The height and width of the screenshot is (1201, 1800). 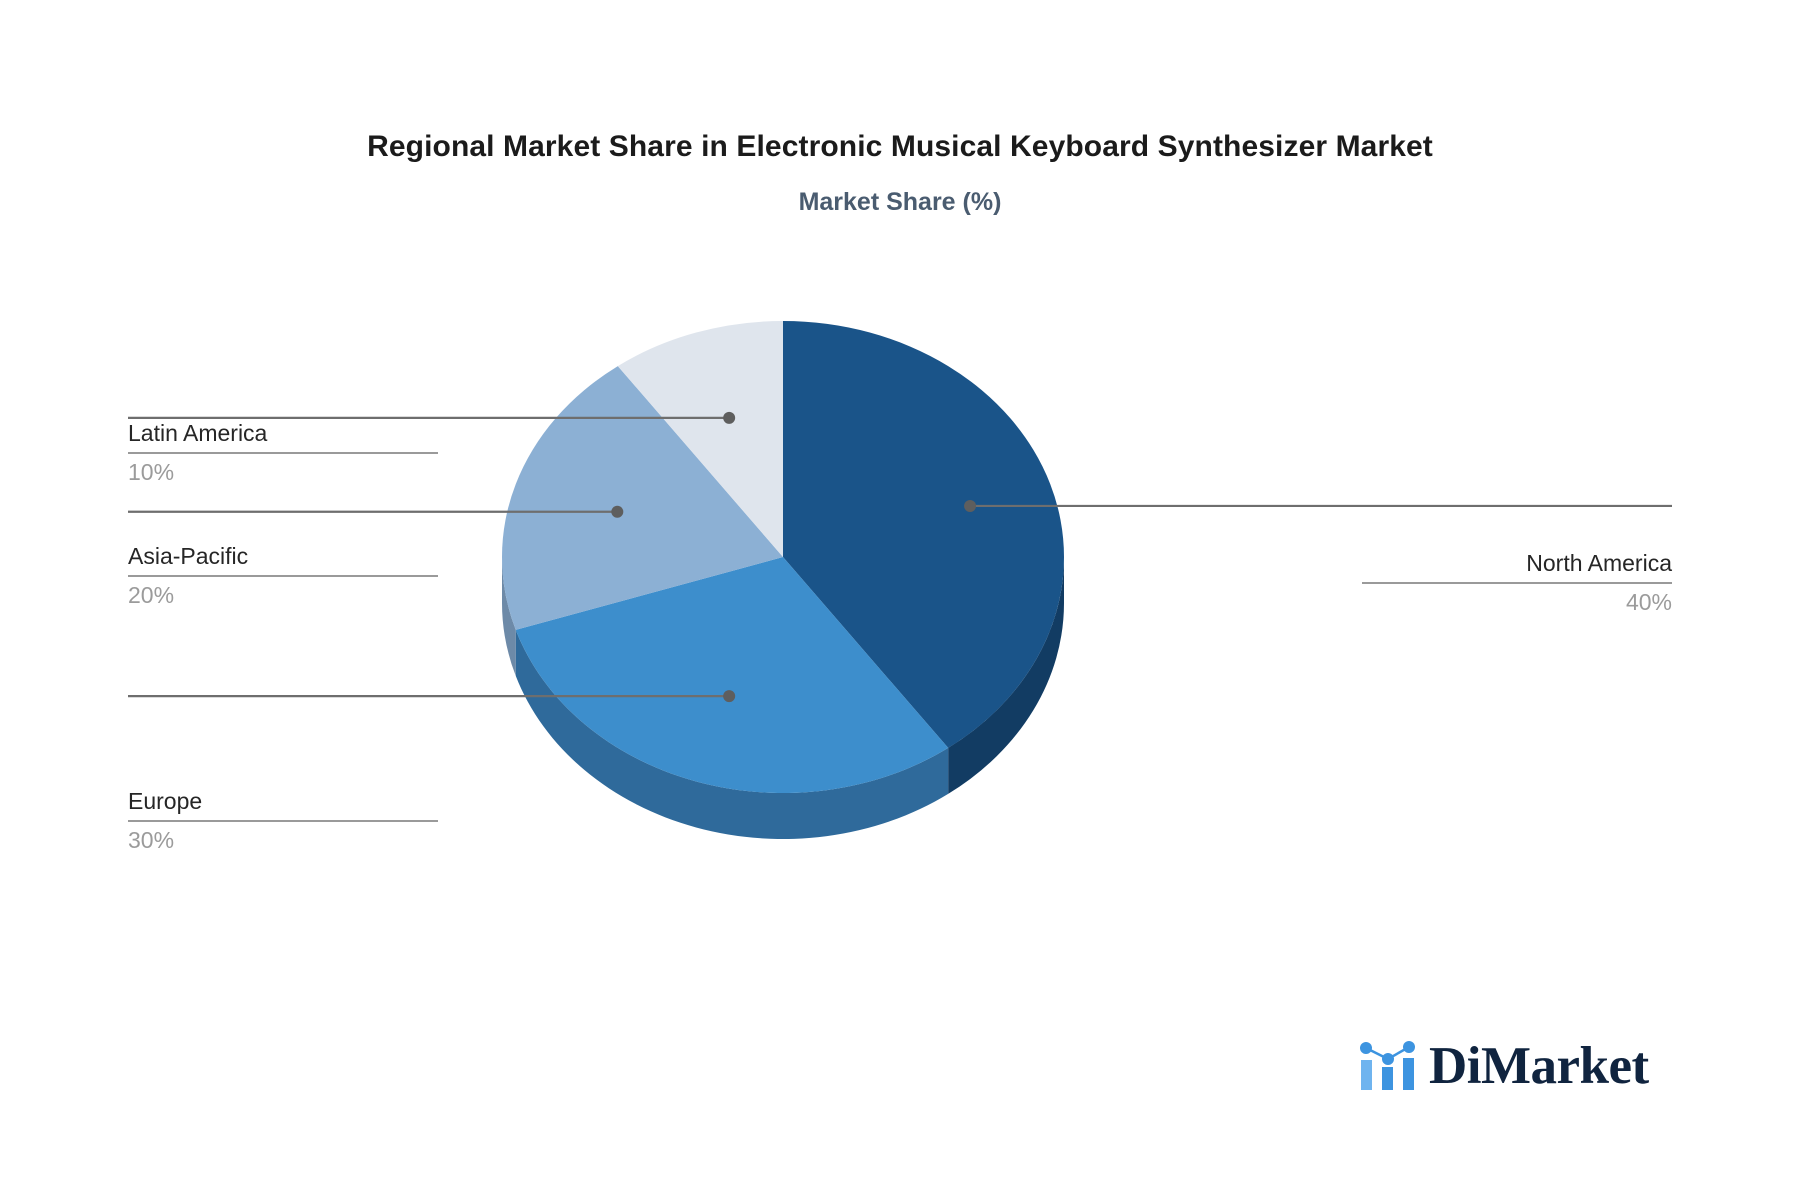 What do you see at coordinates (1648, 602) in the screenshot?
I see `callout-value: 40%` at bounding box center [1648, 602].